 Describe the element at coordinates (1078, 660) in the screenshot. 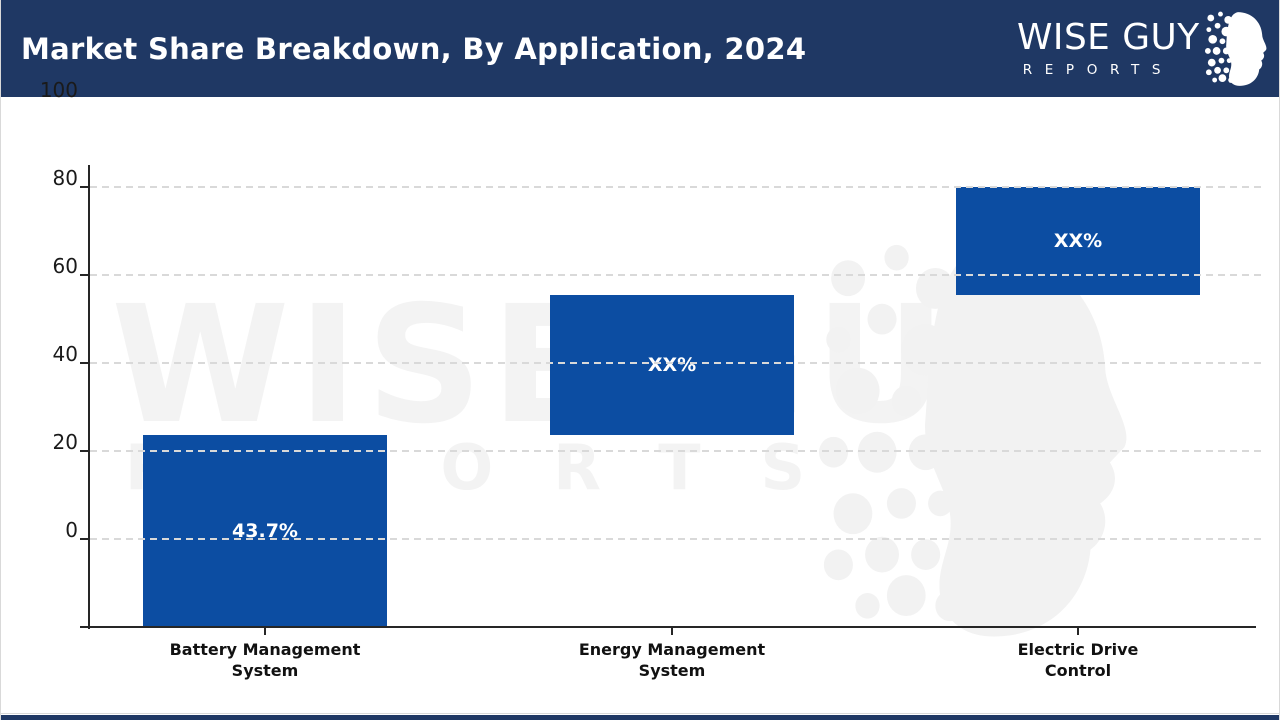

I see `category-label: Electric Drive Control` at that location.